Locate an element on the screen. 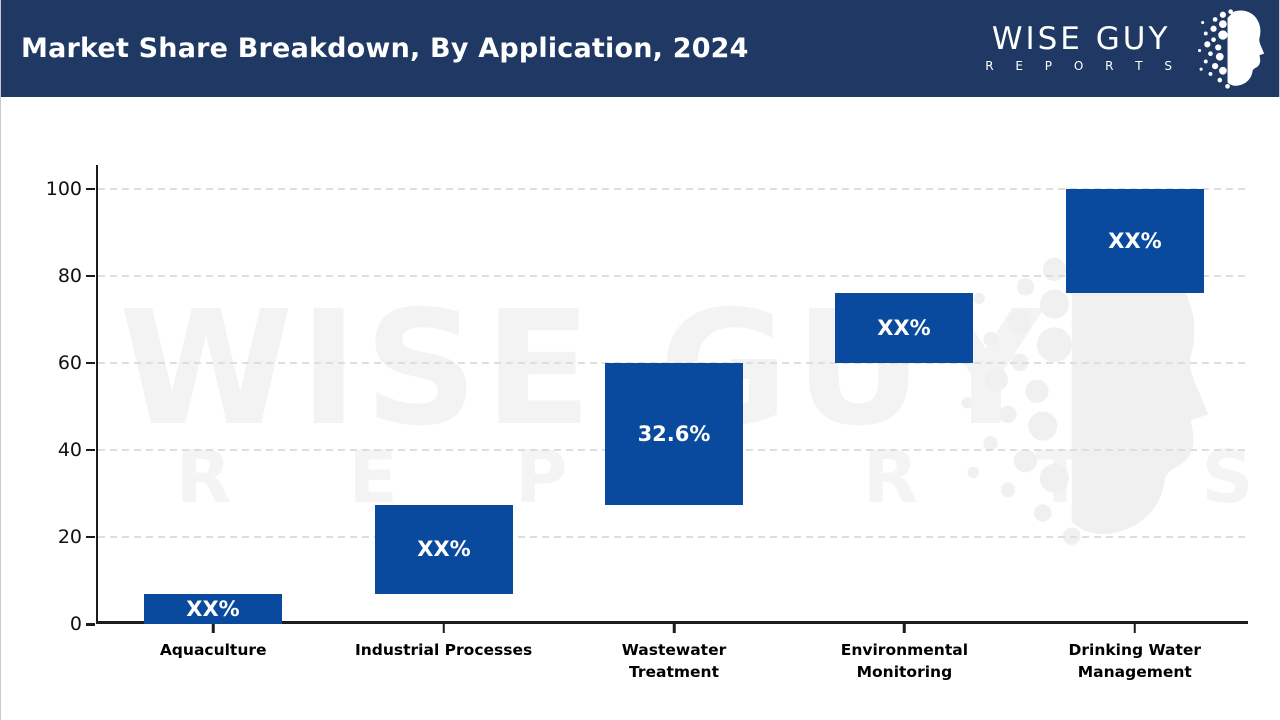 The width and height of the screenshot is (1280, 720). y-tick-label: 20 is located at coordinates (69, 536).